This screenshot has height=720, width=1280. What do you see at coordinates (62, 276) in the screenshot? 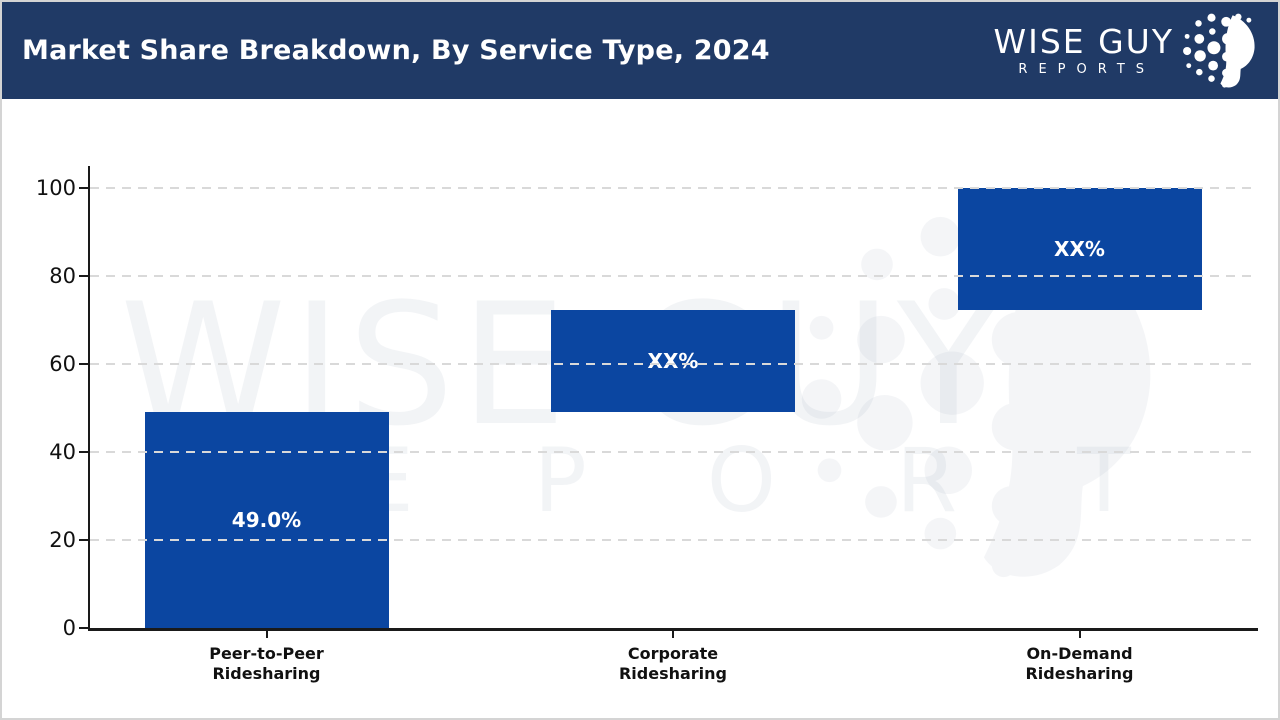
I see `y-tick-label: 80` at bounding box center [62, 276].